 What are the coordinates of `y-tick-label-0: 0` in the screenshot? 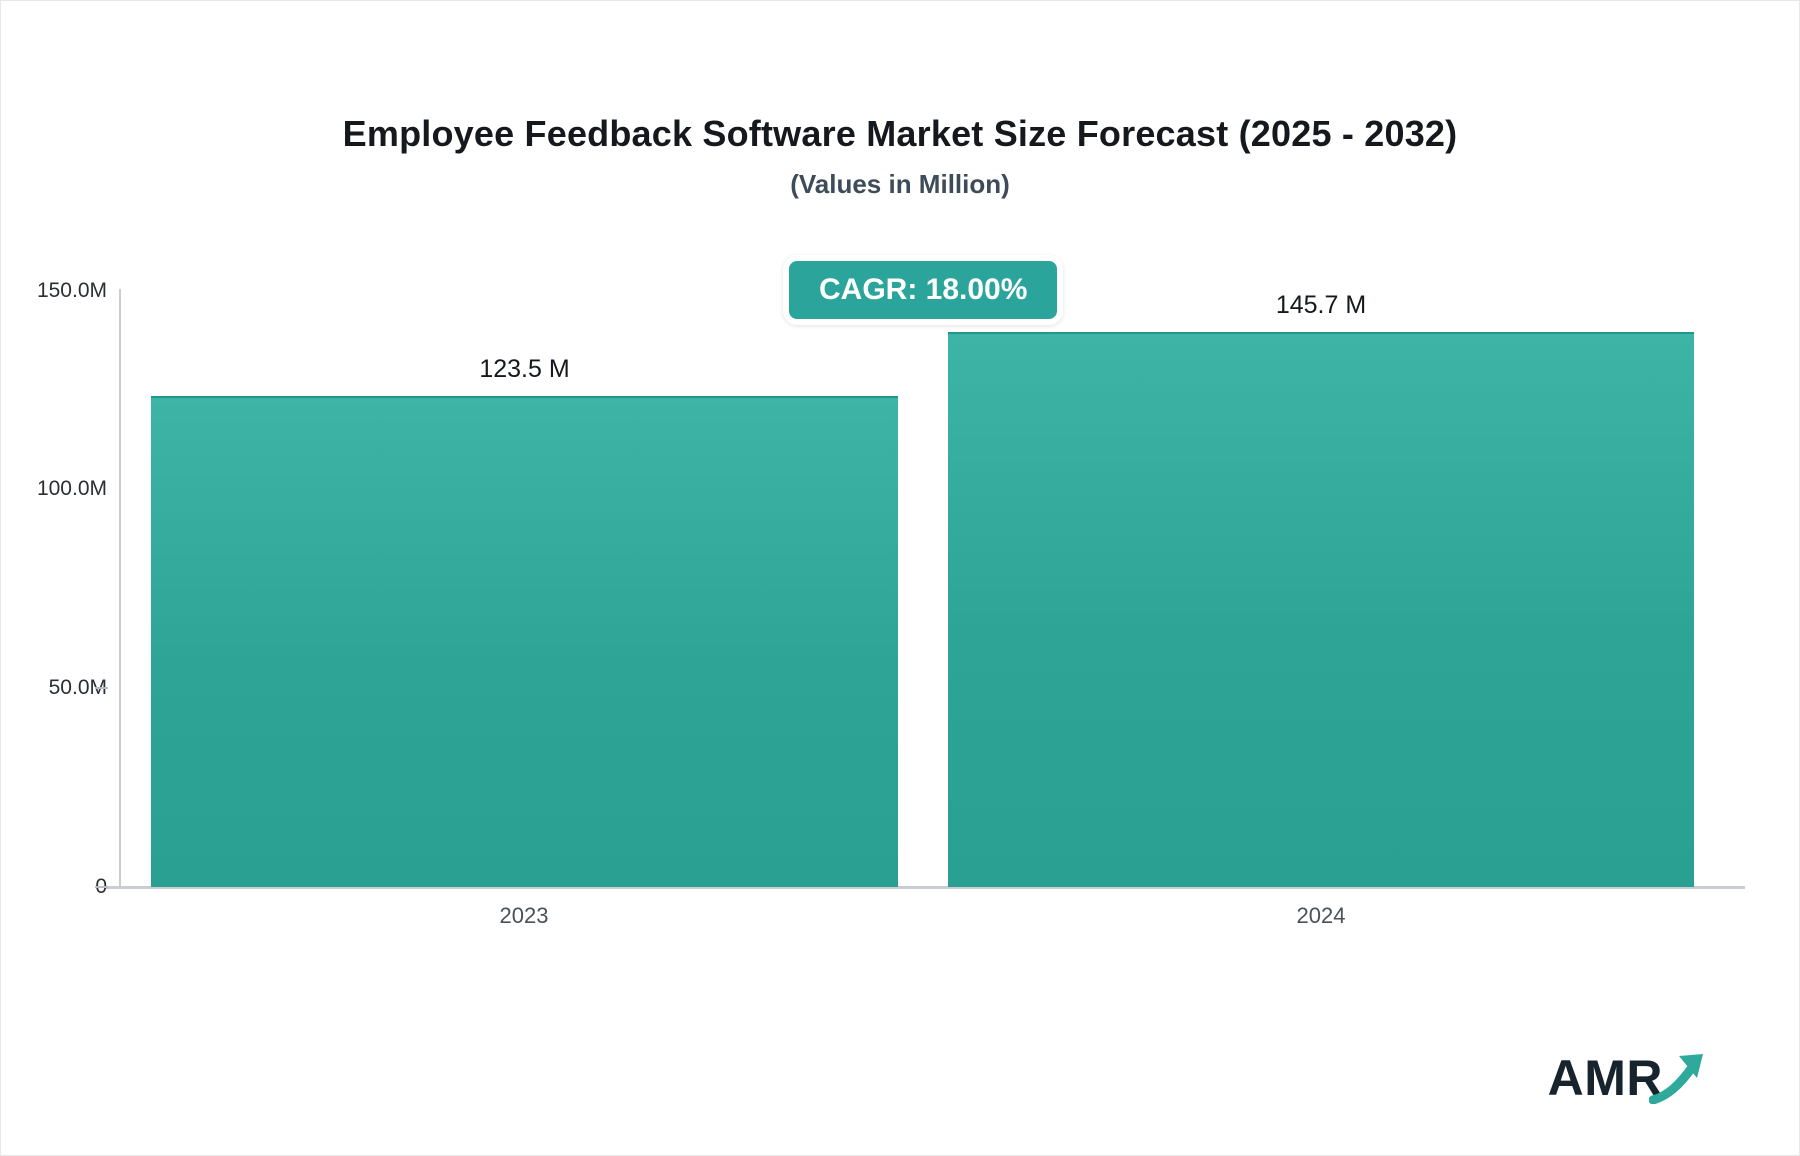 It's located at (57, 887).